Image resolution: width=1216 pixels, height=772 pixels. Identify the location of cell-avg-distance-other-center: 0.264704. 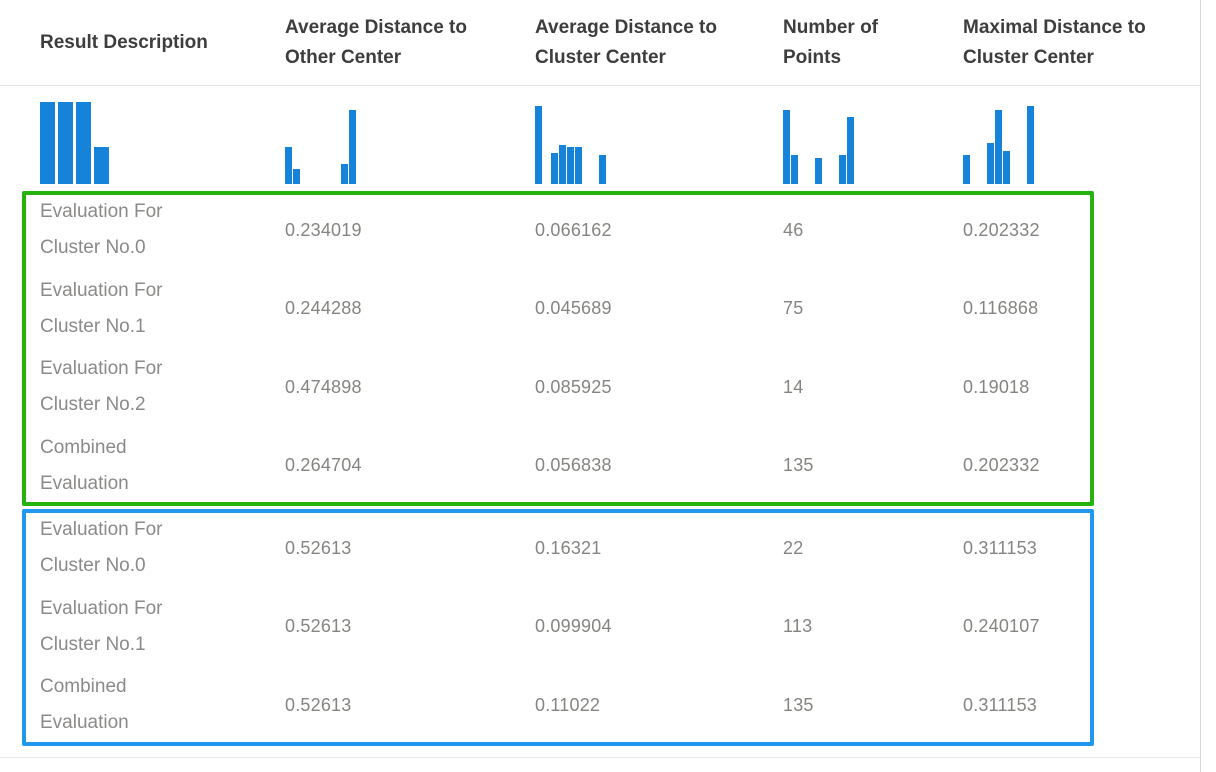
(323, 465).